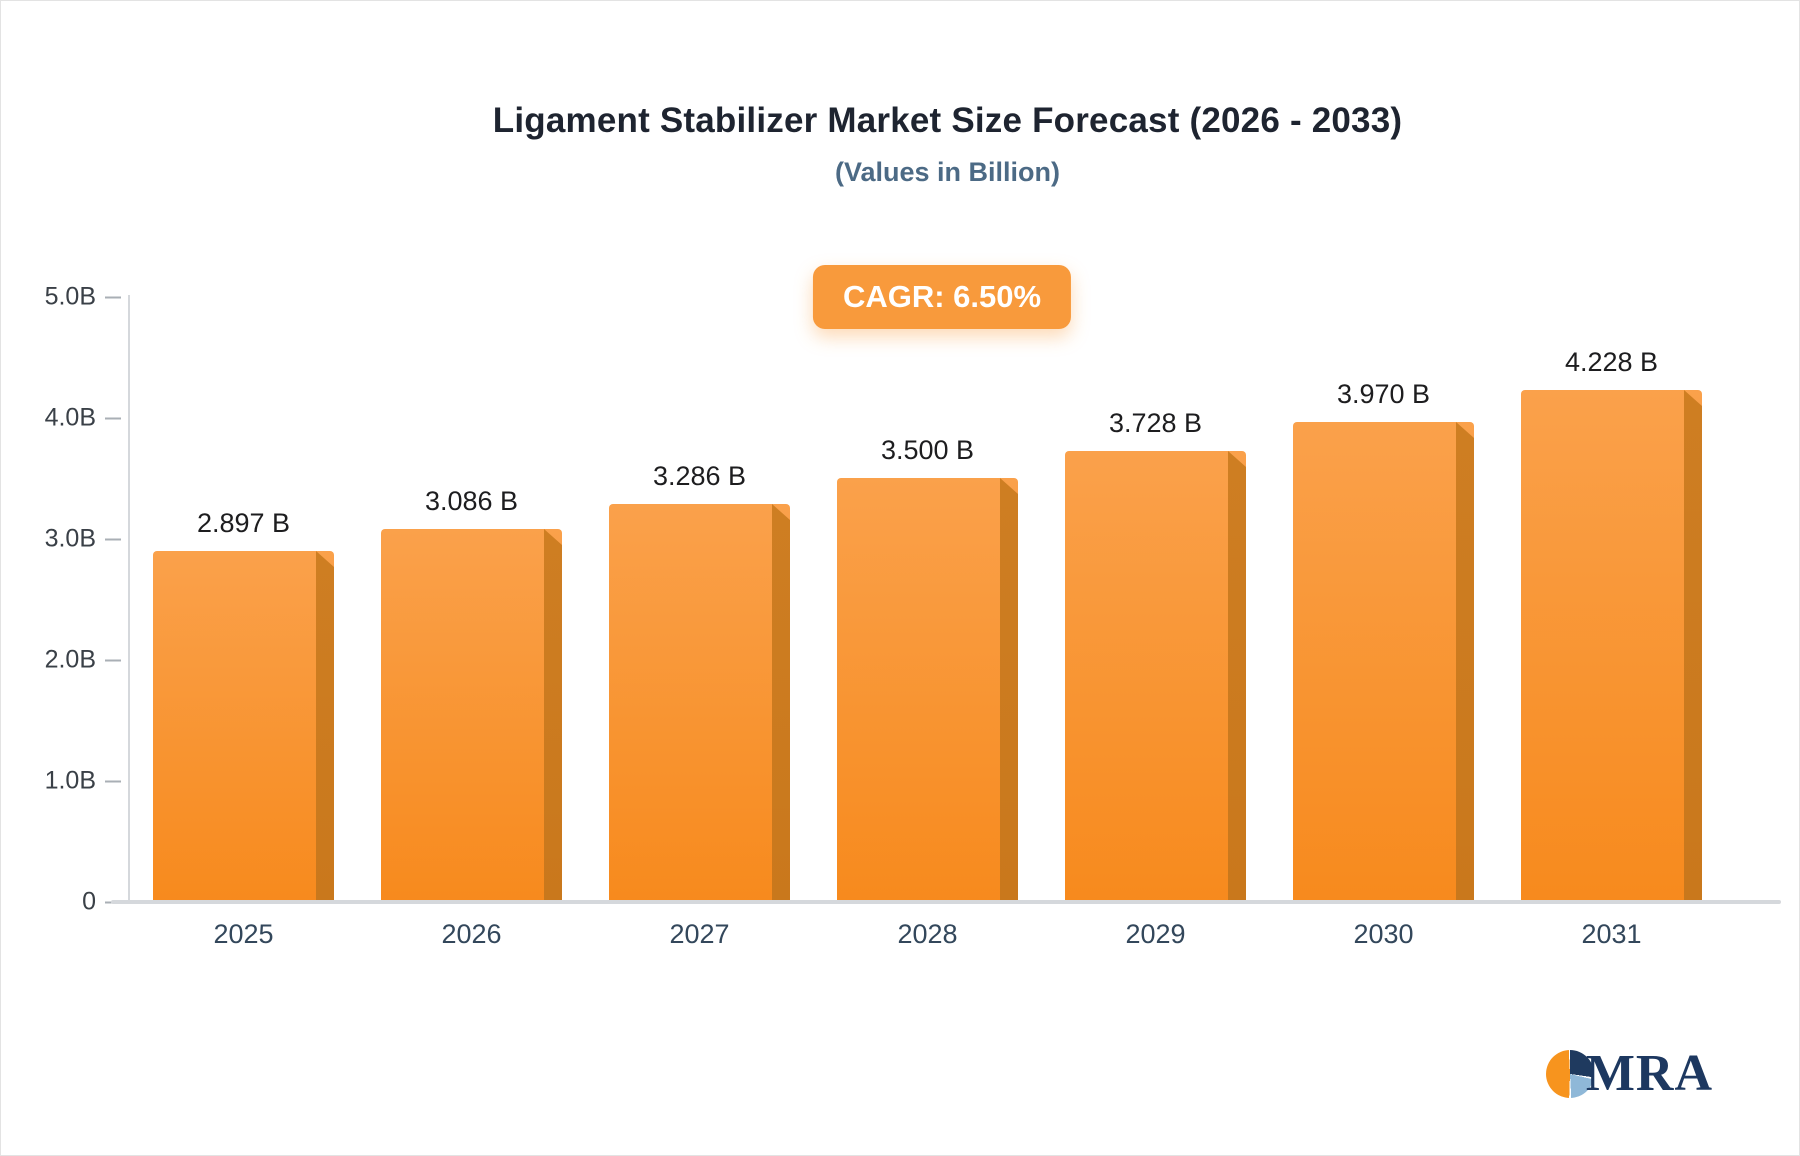  I want to click on y-axis-tick-label: 0, so click(89, 901).